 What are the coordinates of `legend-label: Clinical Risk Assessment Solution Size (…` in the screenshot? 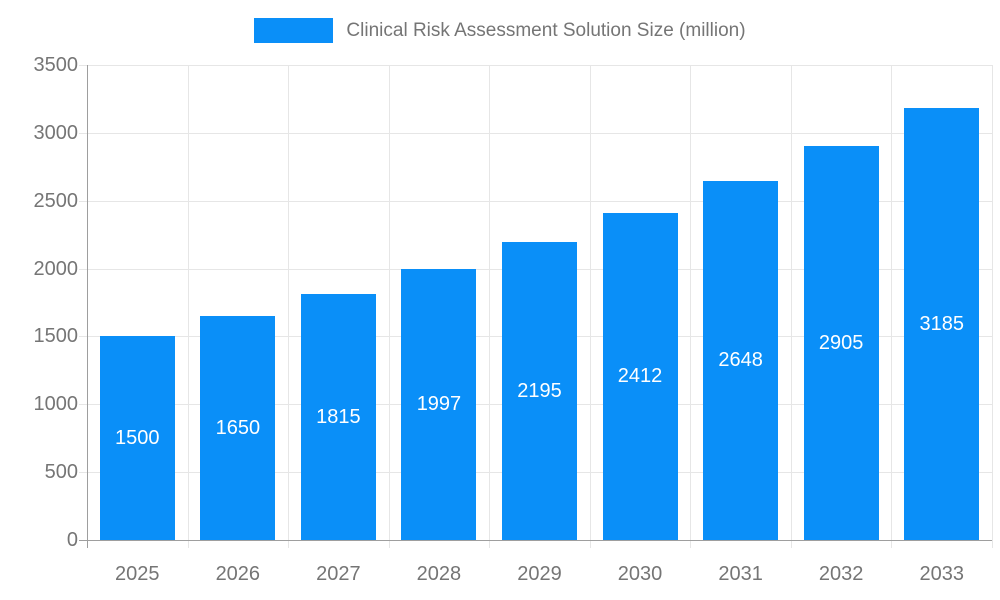 It's located at (546, 30).